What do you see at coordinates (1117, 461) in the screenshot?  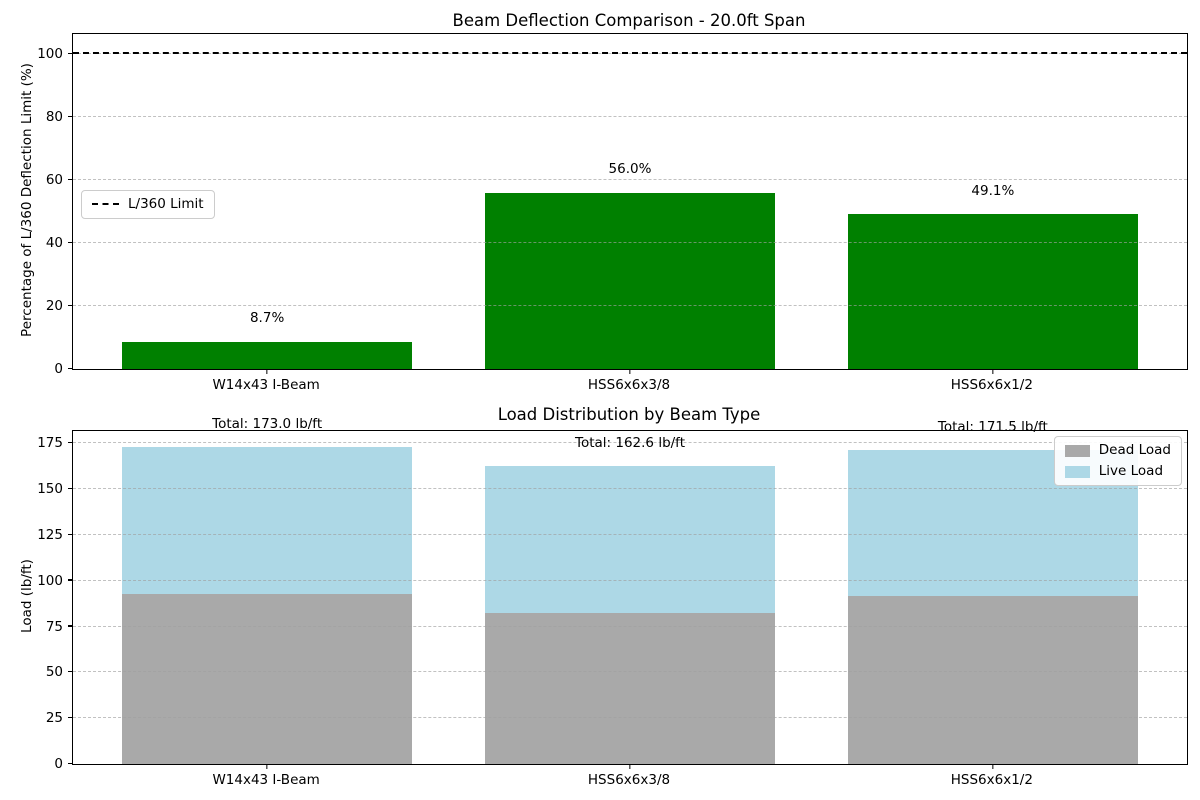 I see `legend: Dead Load Live Load` at bounding box center [1117, 461].